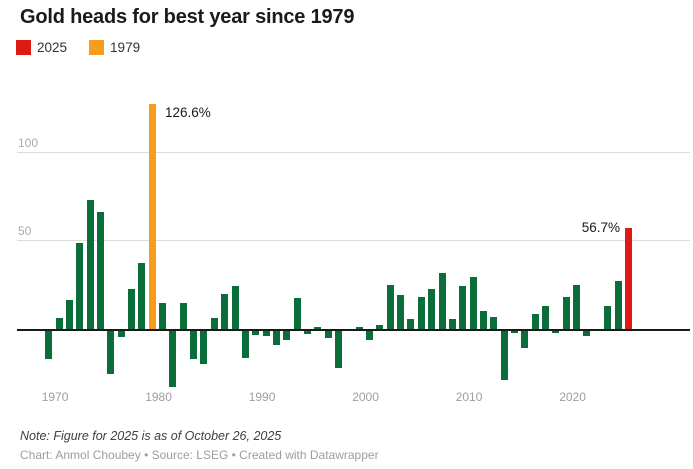 This screenshot has width=693, height=469. Describe the element at coordinates (125, 47) in the screenshot. I see `legend-label-1979: 1979` at that location.